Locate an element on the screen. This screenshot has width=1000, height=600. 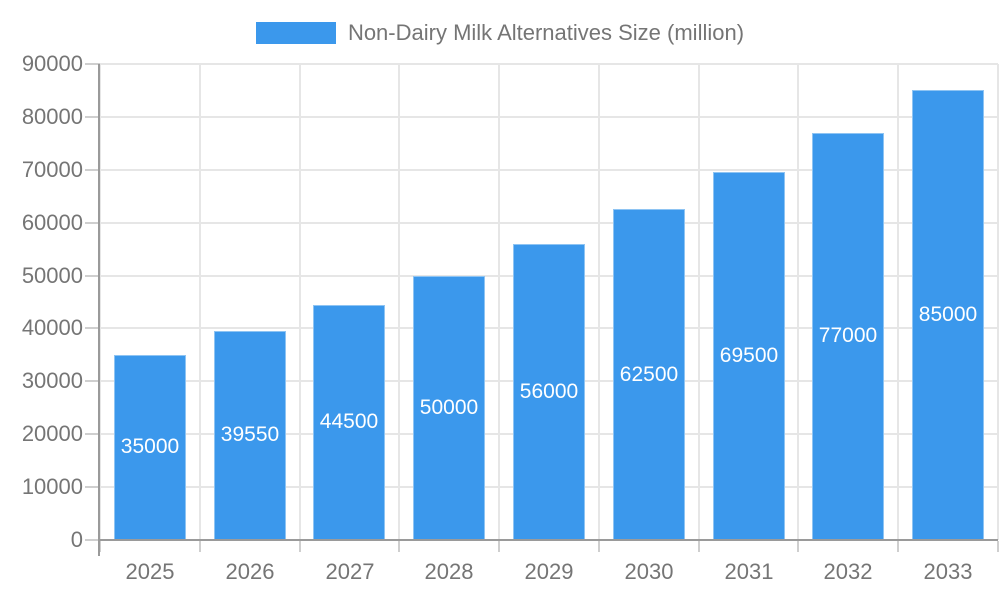
y-axis-label: 40000 is located at coordinates (52, 328).